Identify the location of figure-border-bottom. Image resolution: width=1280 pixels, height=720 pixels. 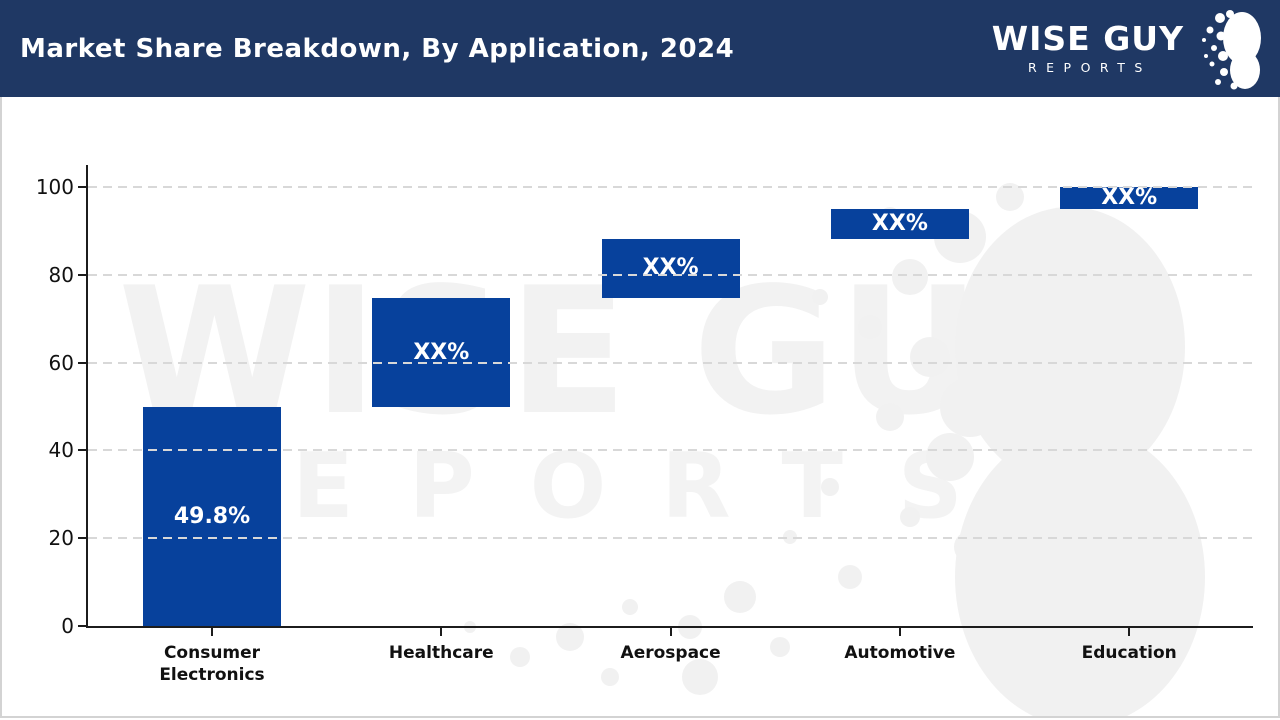
(640, 717).